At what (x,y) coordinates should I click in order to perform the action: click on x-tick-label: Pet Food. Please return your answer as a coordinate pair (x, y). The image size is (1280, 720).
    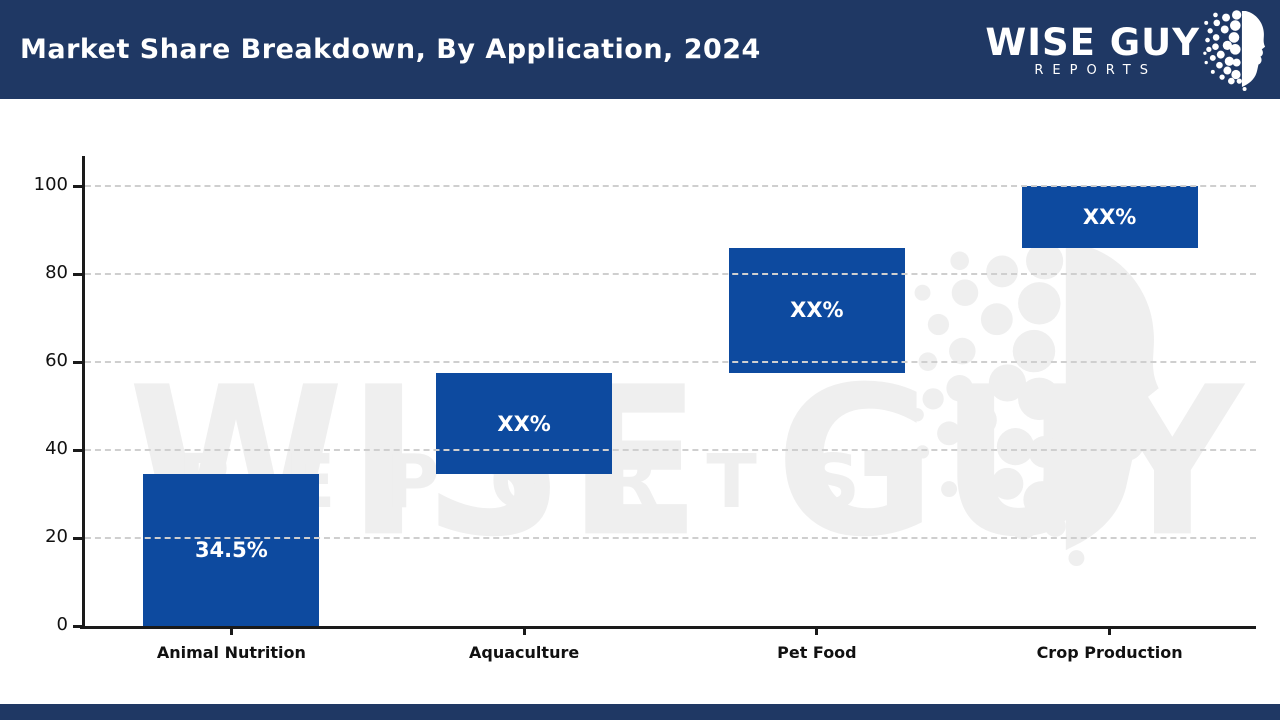
    Looking at the image, I should click on (817, 652).